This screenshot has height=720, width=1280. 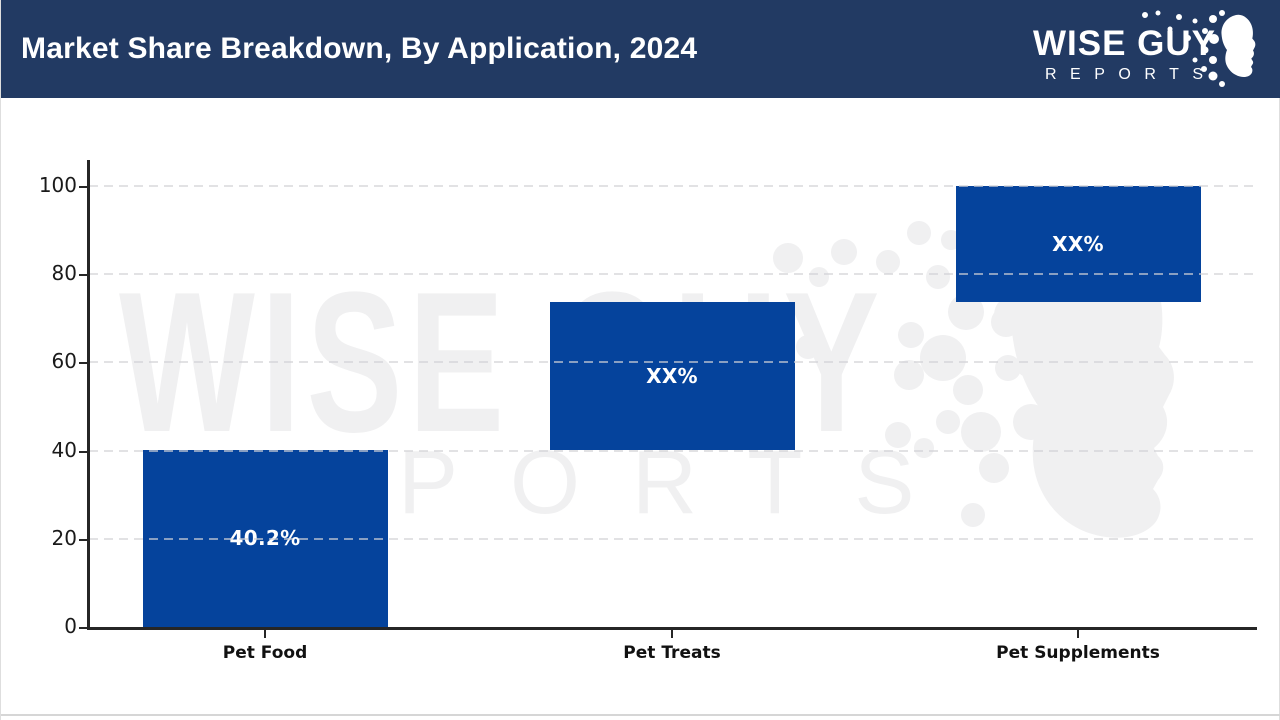 What do you see at coordinates (672, 653) in the screenshot?
I see `x-category-label: Pet Treats` at bounding box center [672, 653].